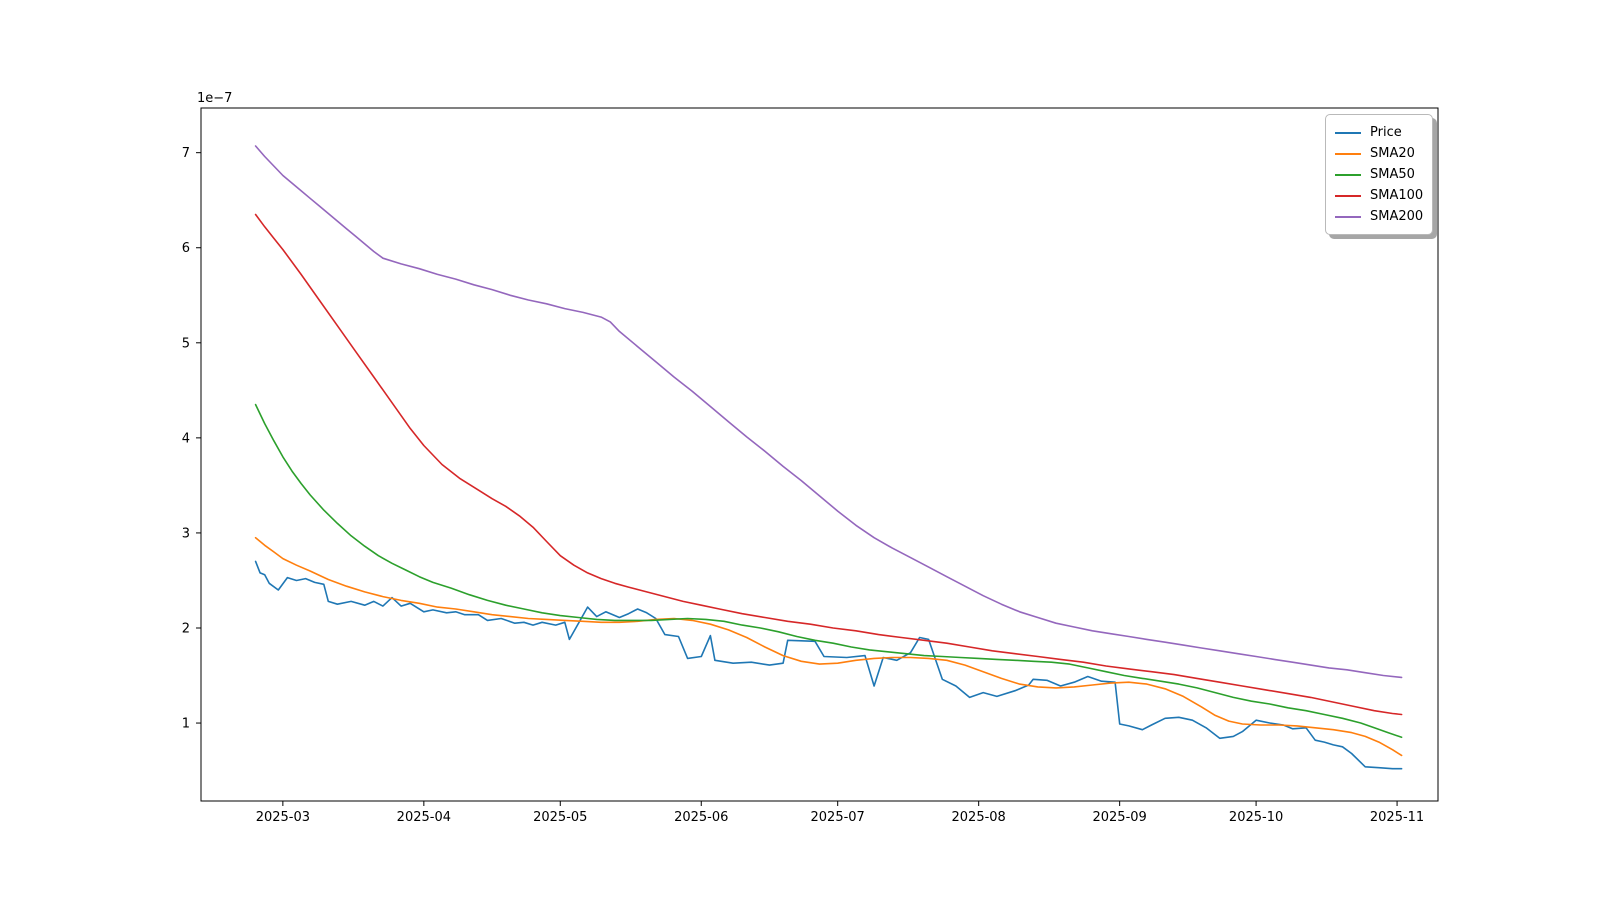 The height and width of the screenshot is (900, 1600). What do you see at coordinates (186, 343) in the screenshot?
I see `y-tick-label: 5` at bounding box center [186, 343].